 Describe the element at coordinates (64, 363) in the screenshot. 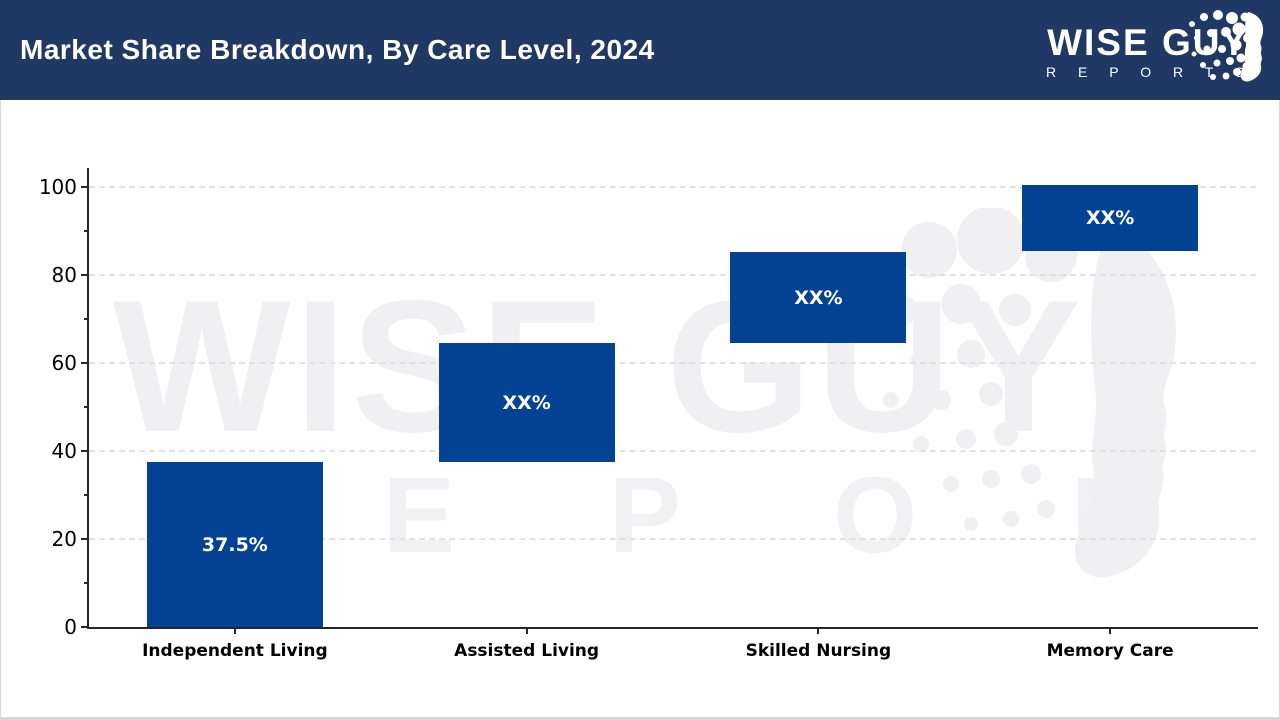

I see `y-axis-tick-label: 60` at that location.